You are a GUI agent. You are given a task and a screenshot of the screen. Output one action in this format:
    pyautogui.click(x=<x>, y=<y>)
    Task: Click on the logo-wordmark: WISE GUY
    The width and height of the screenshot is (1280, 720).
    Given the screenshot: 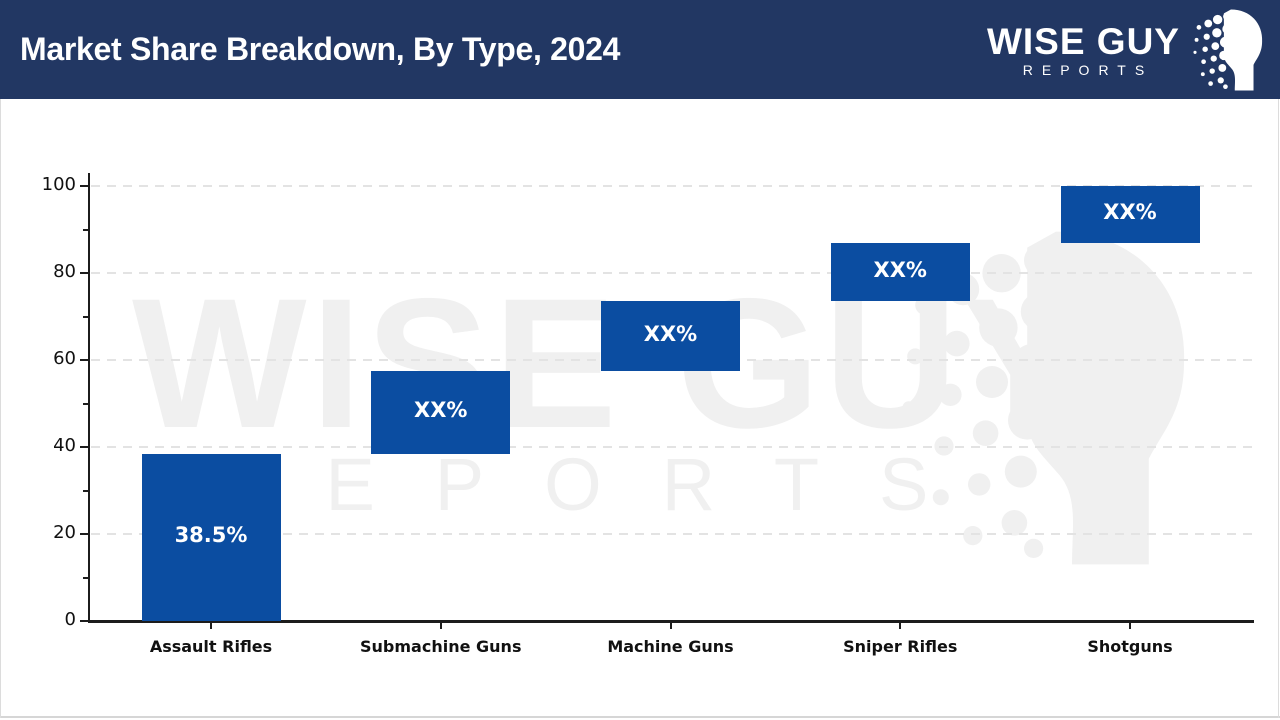 What is the action you would take?
    pyautogui.click(x=1083, y=41)
    